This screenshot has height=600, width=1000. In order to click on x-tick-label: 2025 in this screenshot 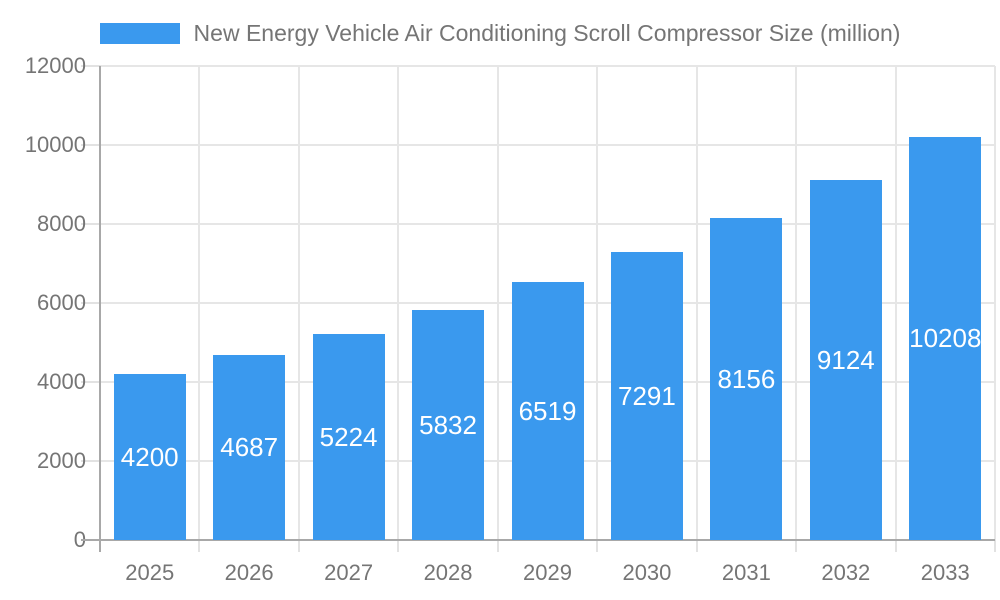, I will do `click(150, 572)`.